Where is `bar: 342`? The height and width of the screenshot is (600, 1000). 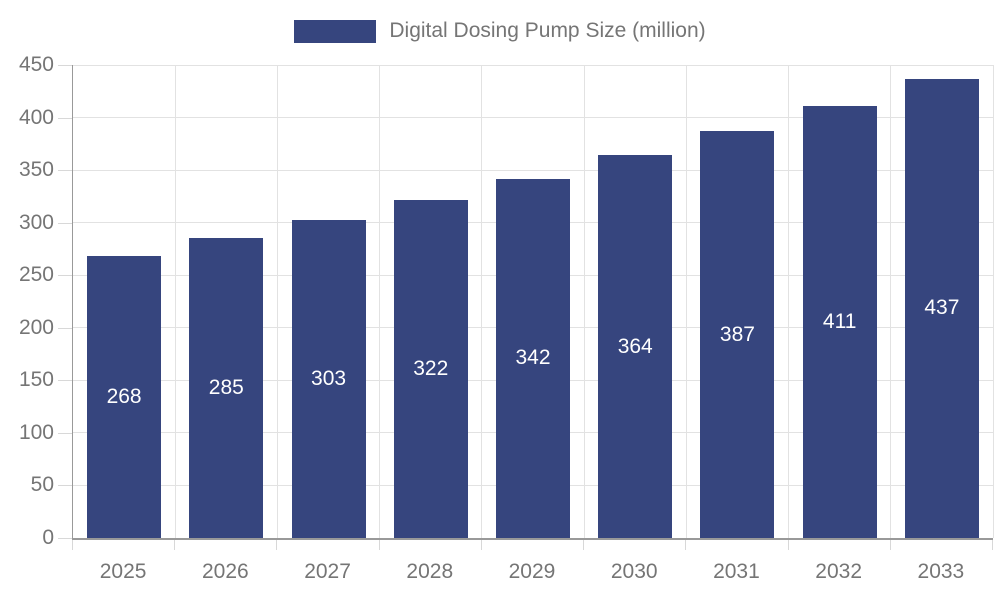
bar: 342 is located at coordinates (533, 358).